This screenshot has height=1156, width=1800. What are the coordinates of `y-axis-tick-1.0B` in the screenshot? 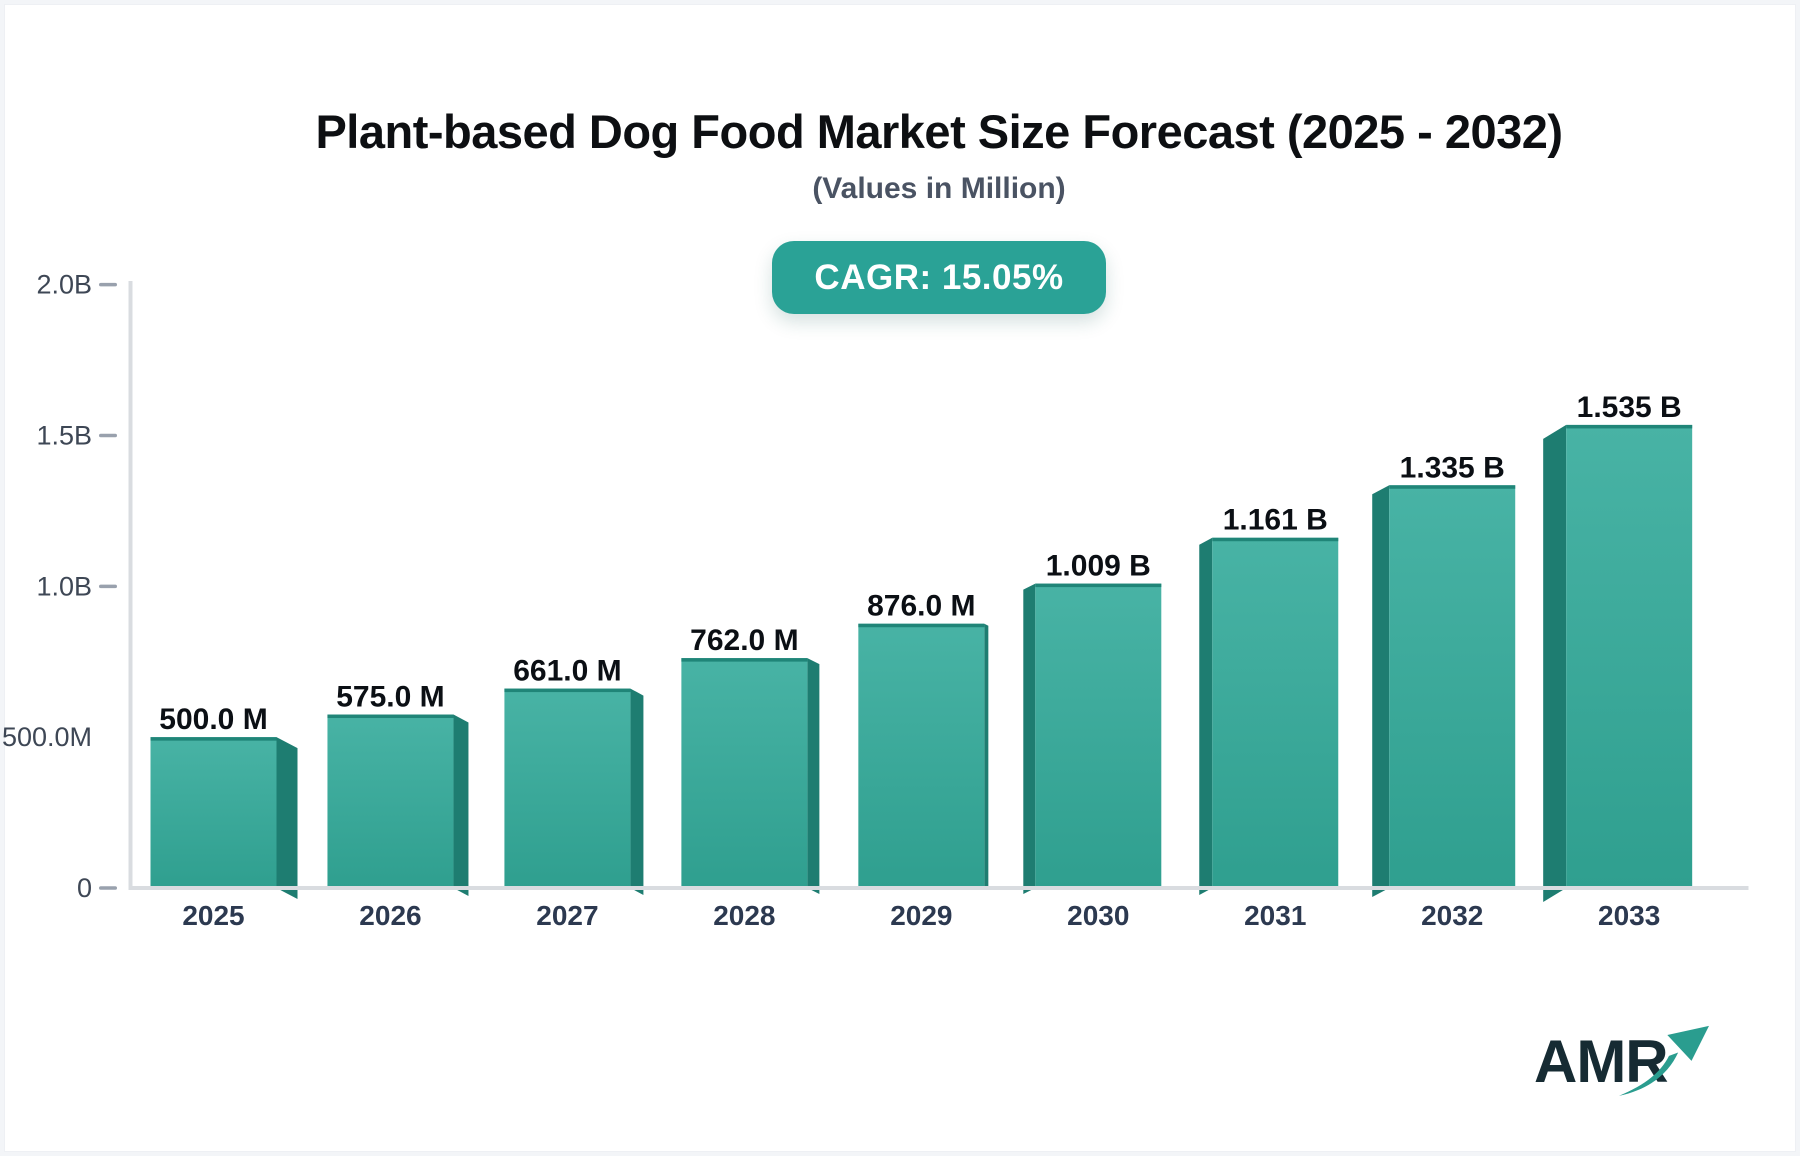 It's located at (108, 586).